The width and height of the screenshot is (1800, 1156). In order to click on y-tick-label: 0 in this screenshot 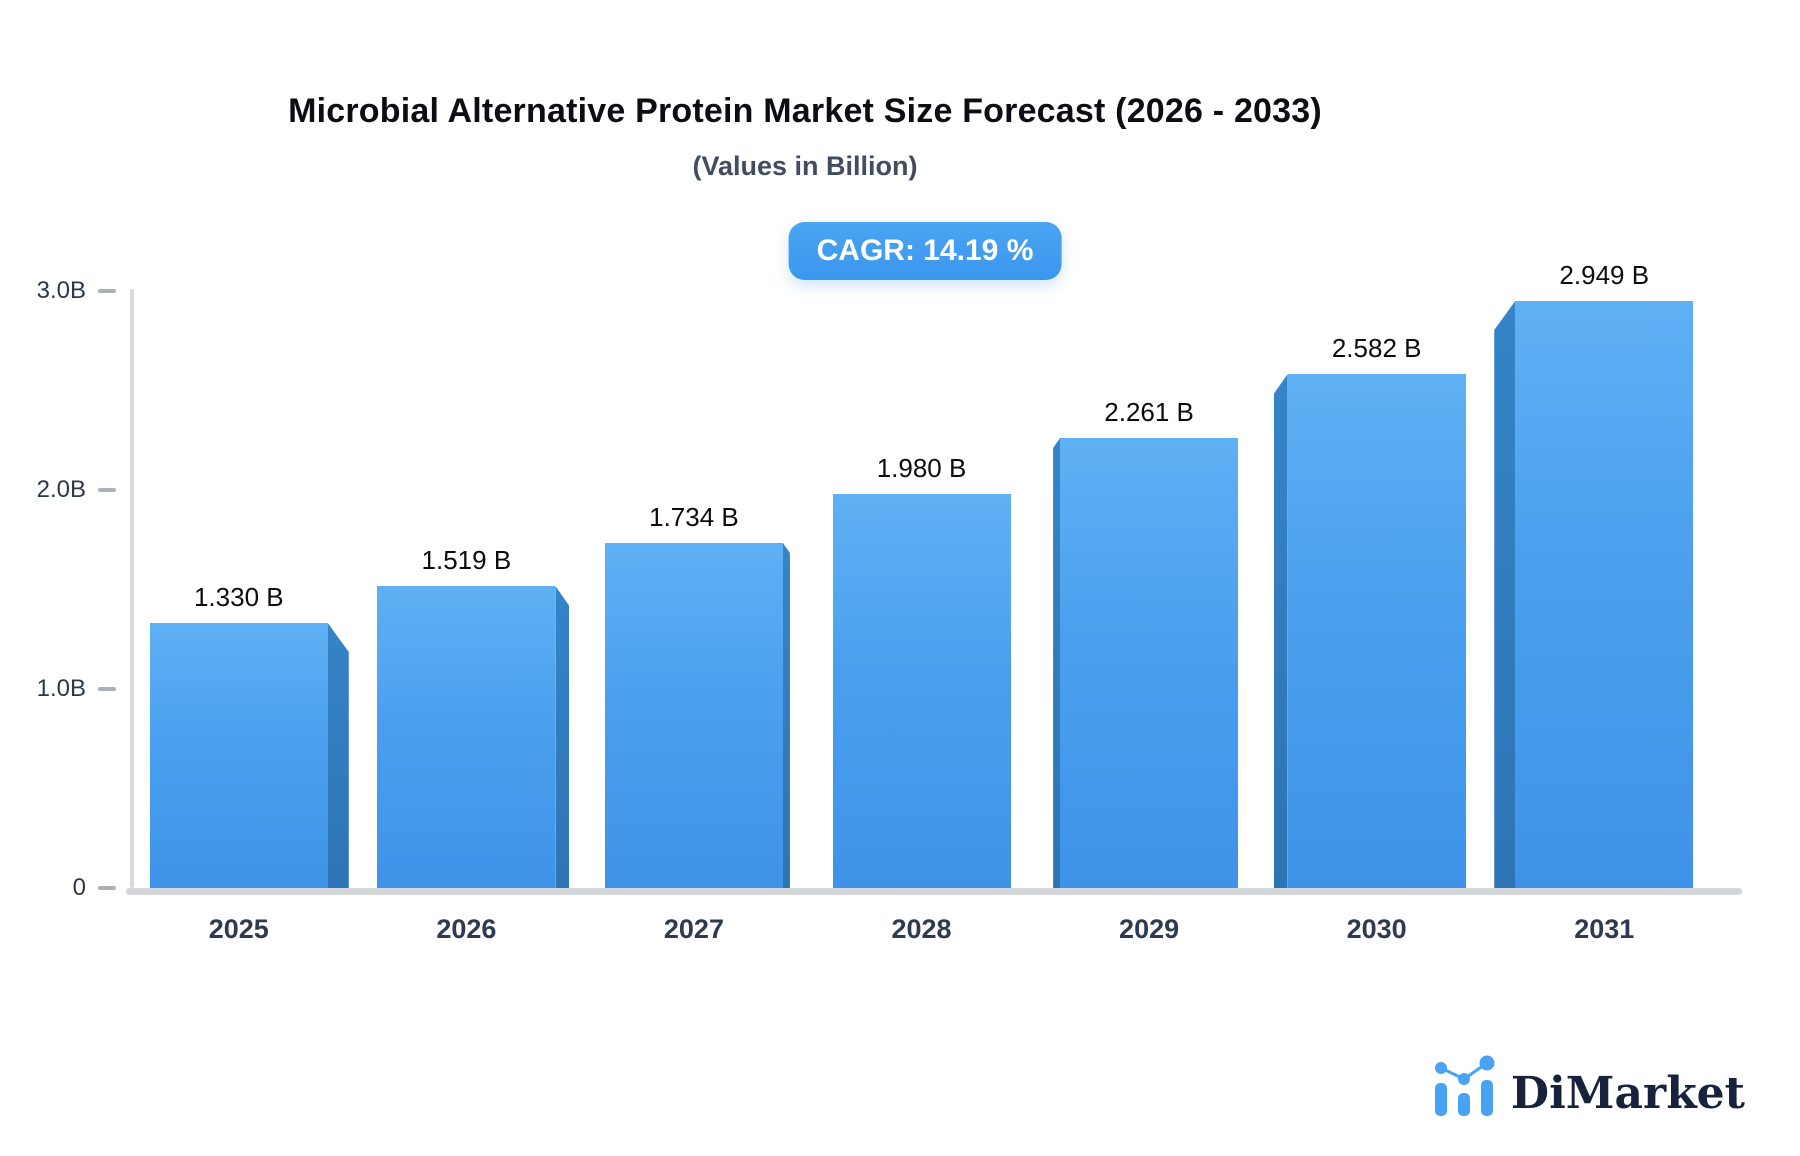, I will do `click(79, 887)`.